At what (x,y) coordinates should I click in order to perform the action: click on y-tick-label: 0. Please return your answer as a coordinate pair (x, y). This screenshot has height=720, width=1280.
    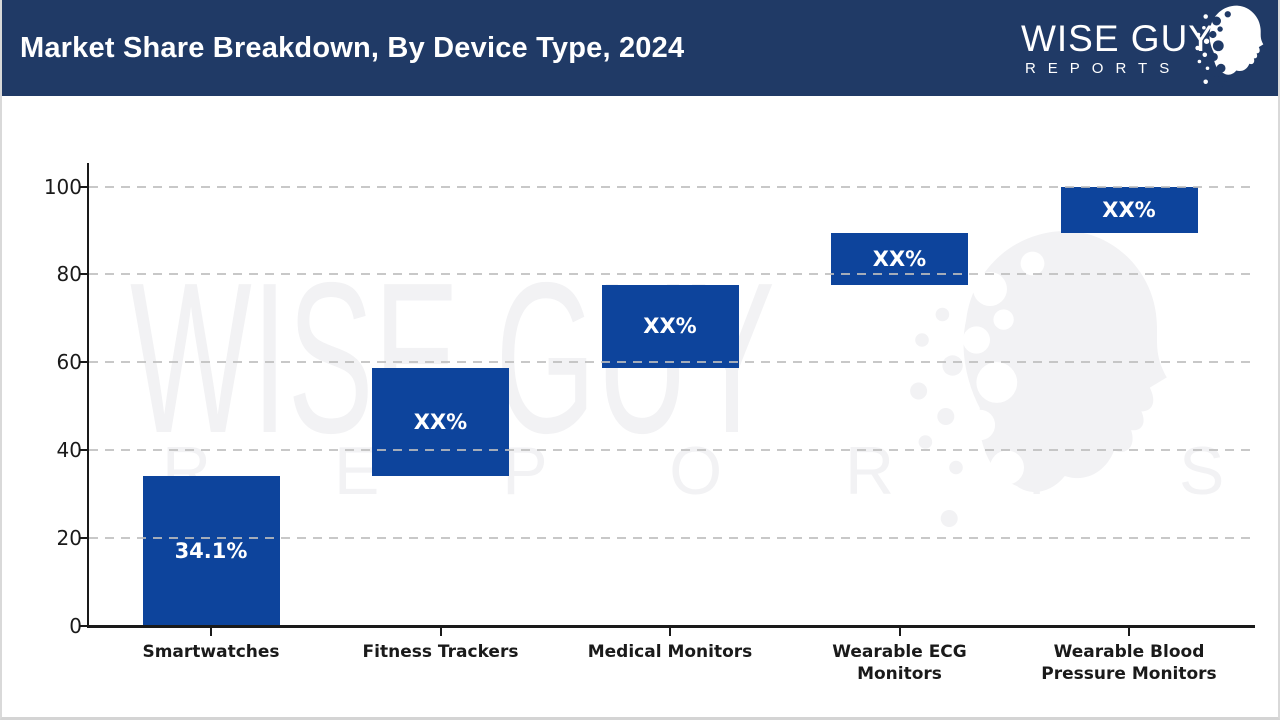
    Looking at the image, I should click on (75, 626).